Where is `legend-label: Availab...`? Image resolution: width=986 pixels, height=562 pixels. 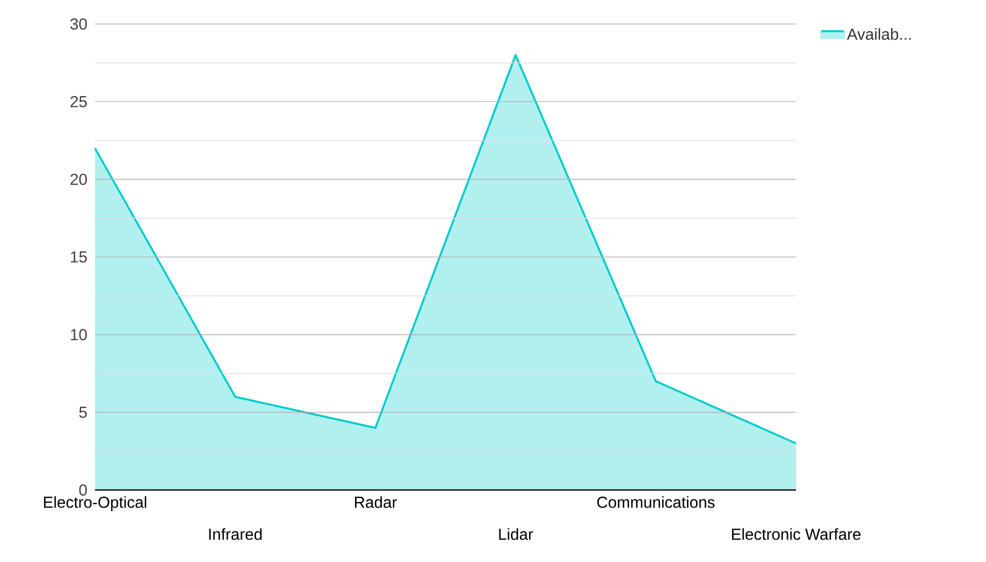 legend-label: Availab... is located at coordinates (878, 34).